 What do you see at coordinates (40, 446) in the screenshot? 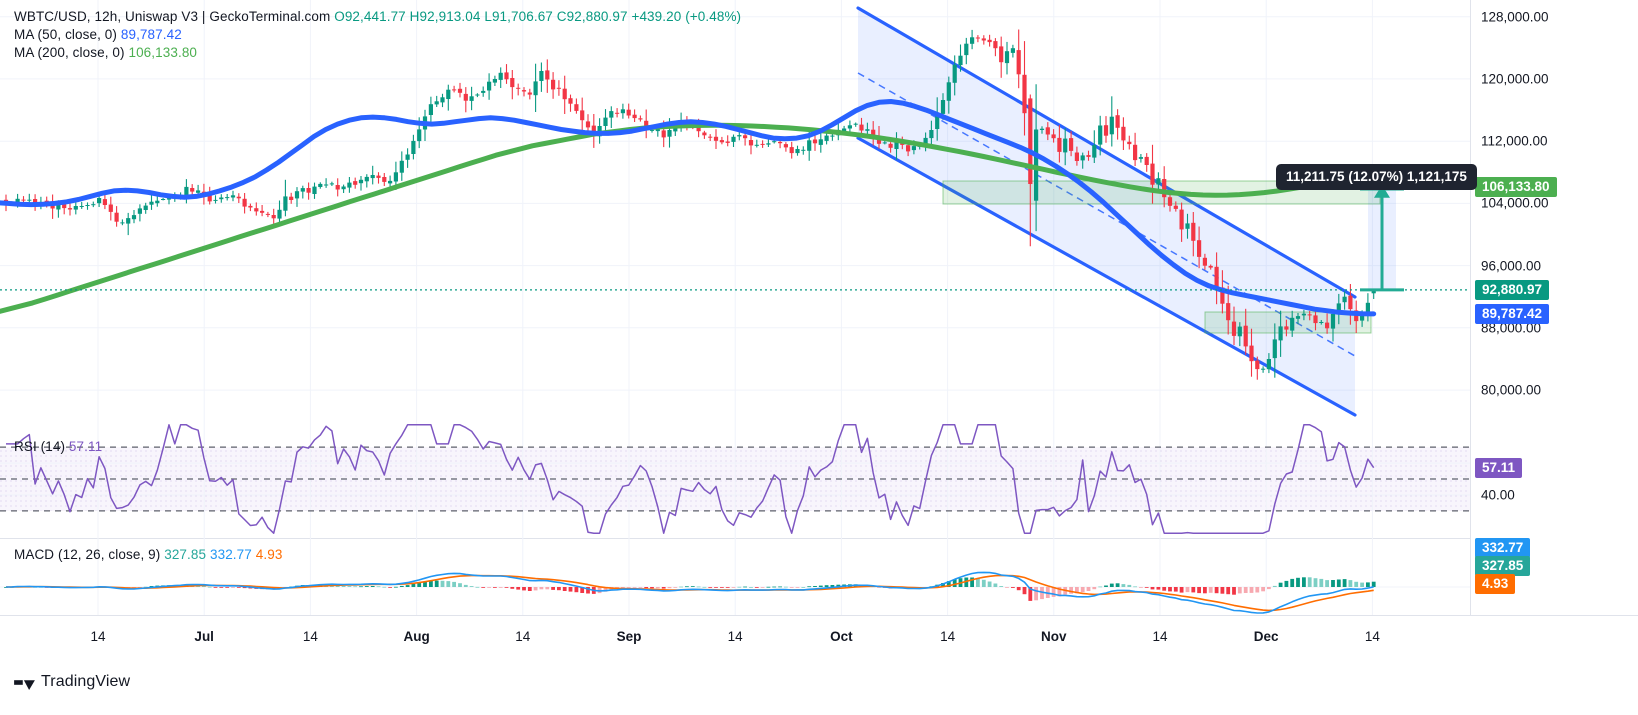
I see `rsi-label: RSI (14)` at bounding box center [40, 446].